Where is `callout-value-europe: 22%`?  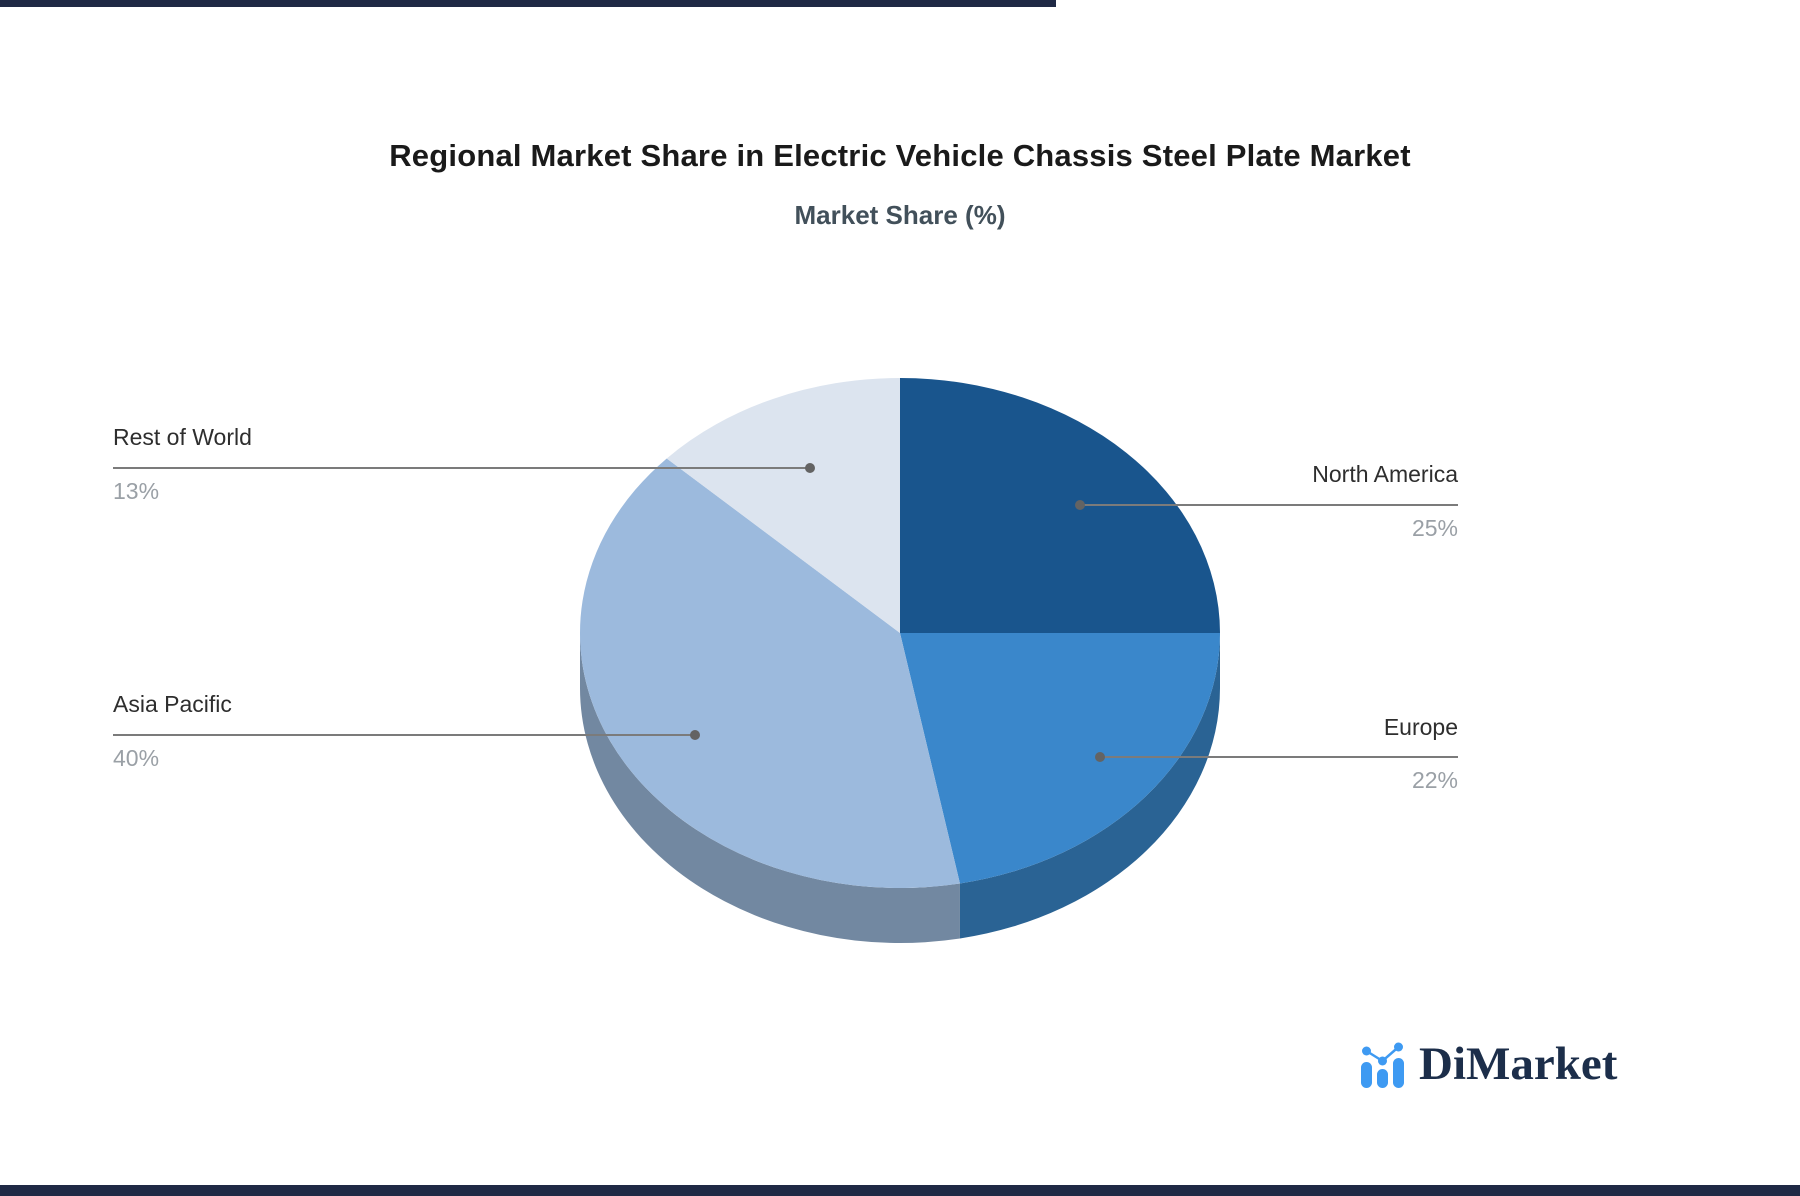 callout-value-europe: 22% is located at coordinates (1434, 780).